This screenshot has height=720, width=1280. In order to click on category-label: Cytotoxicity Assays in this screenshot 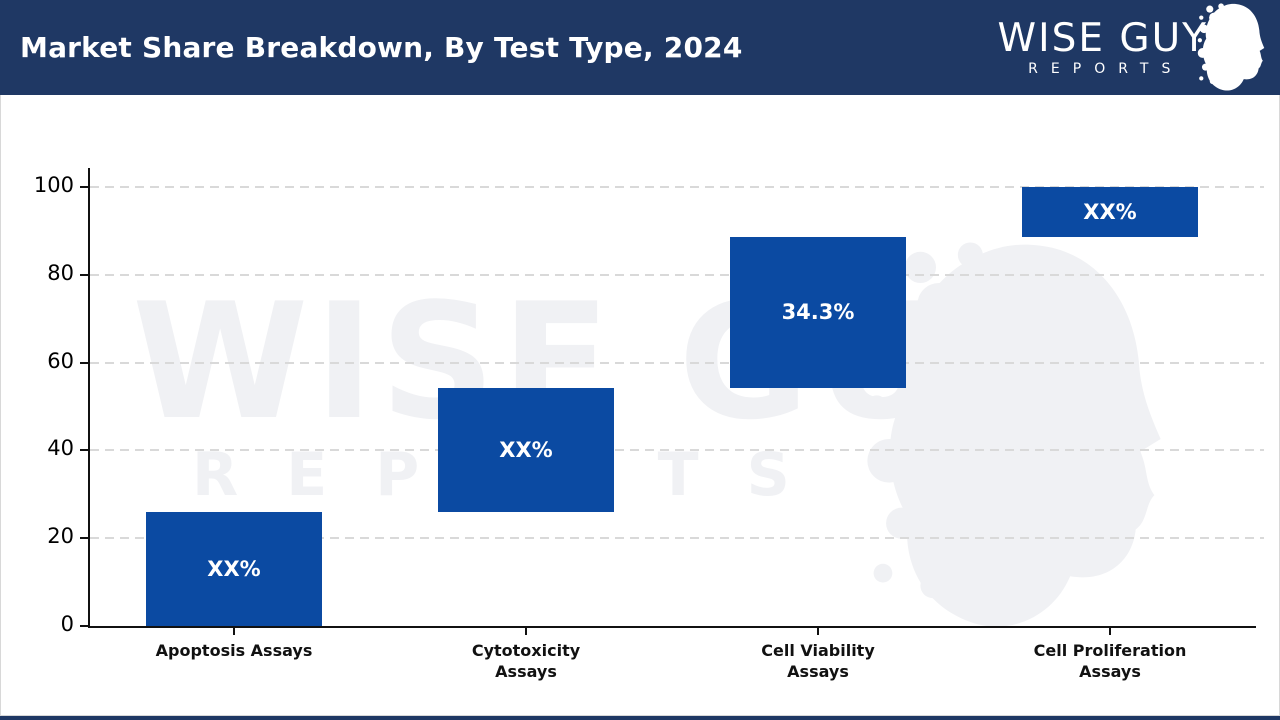, I will do `click(526, 661)`.